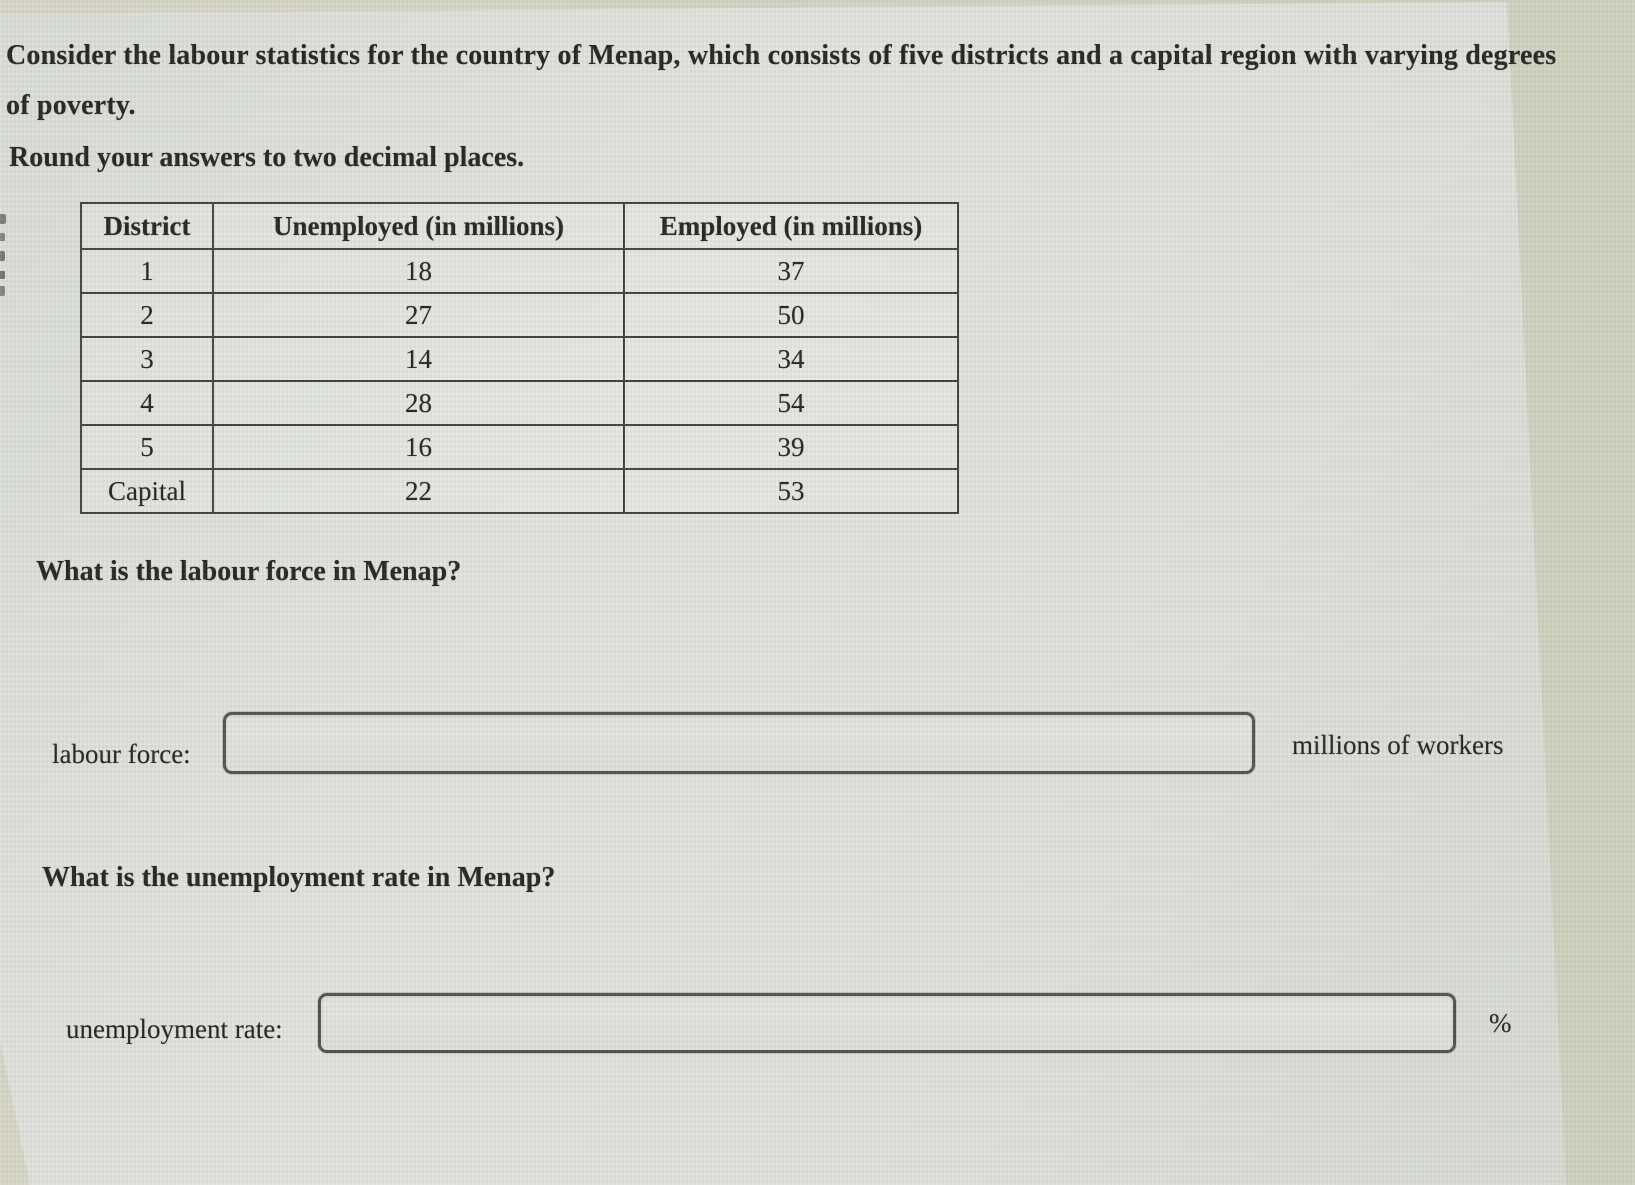  Describe the element at coordinates (791, 226) in the screenshot. I see `column-header-employed: Employed (in millions)` at that location.